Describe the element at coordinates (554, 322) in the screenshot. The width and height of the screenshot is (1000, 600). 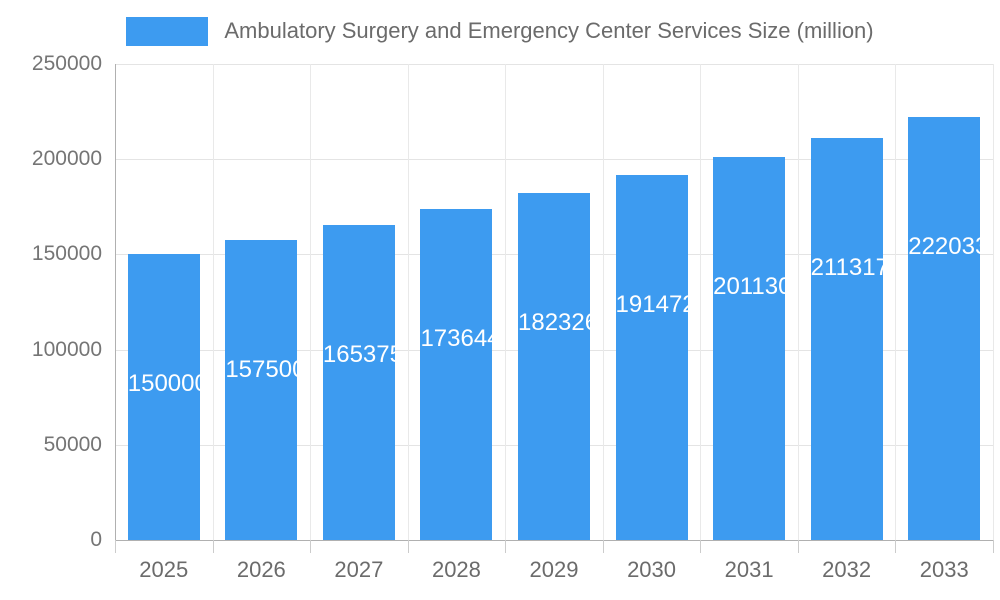
I see `bar-value-label: 182326` at that location.